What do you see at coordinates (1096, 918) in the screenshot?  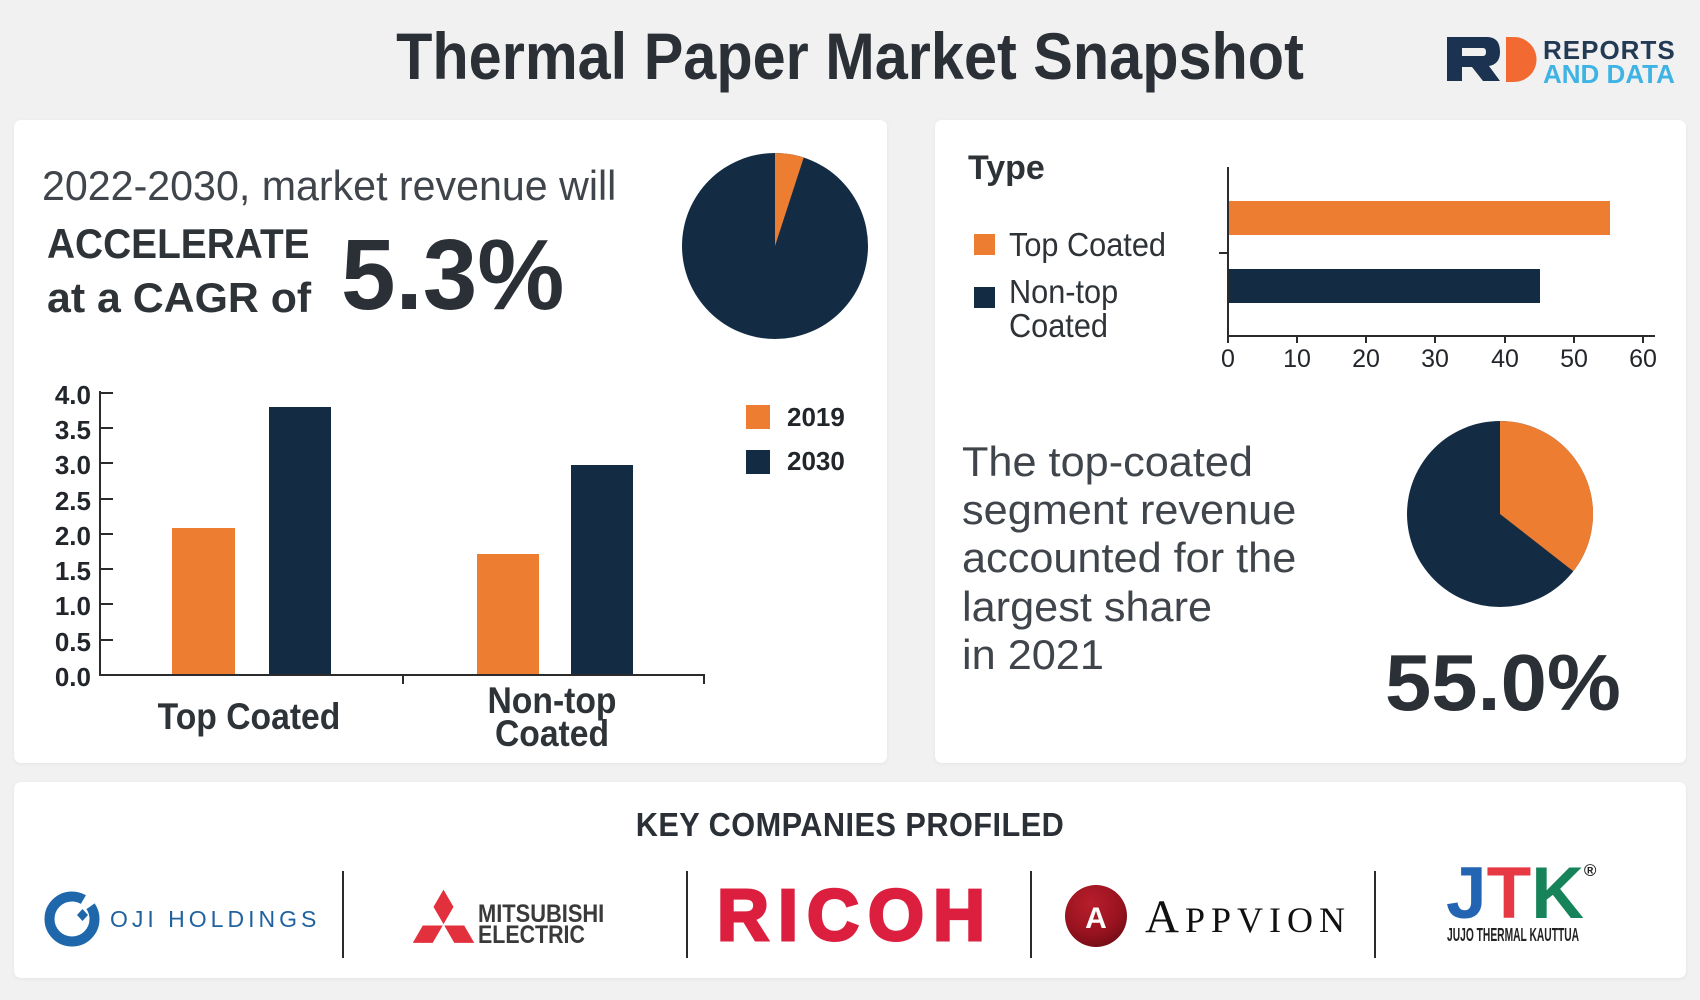 I see `svg-text: A` at bounding box center [1096, 918].